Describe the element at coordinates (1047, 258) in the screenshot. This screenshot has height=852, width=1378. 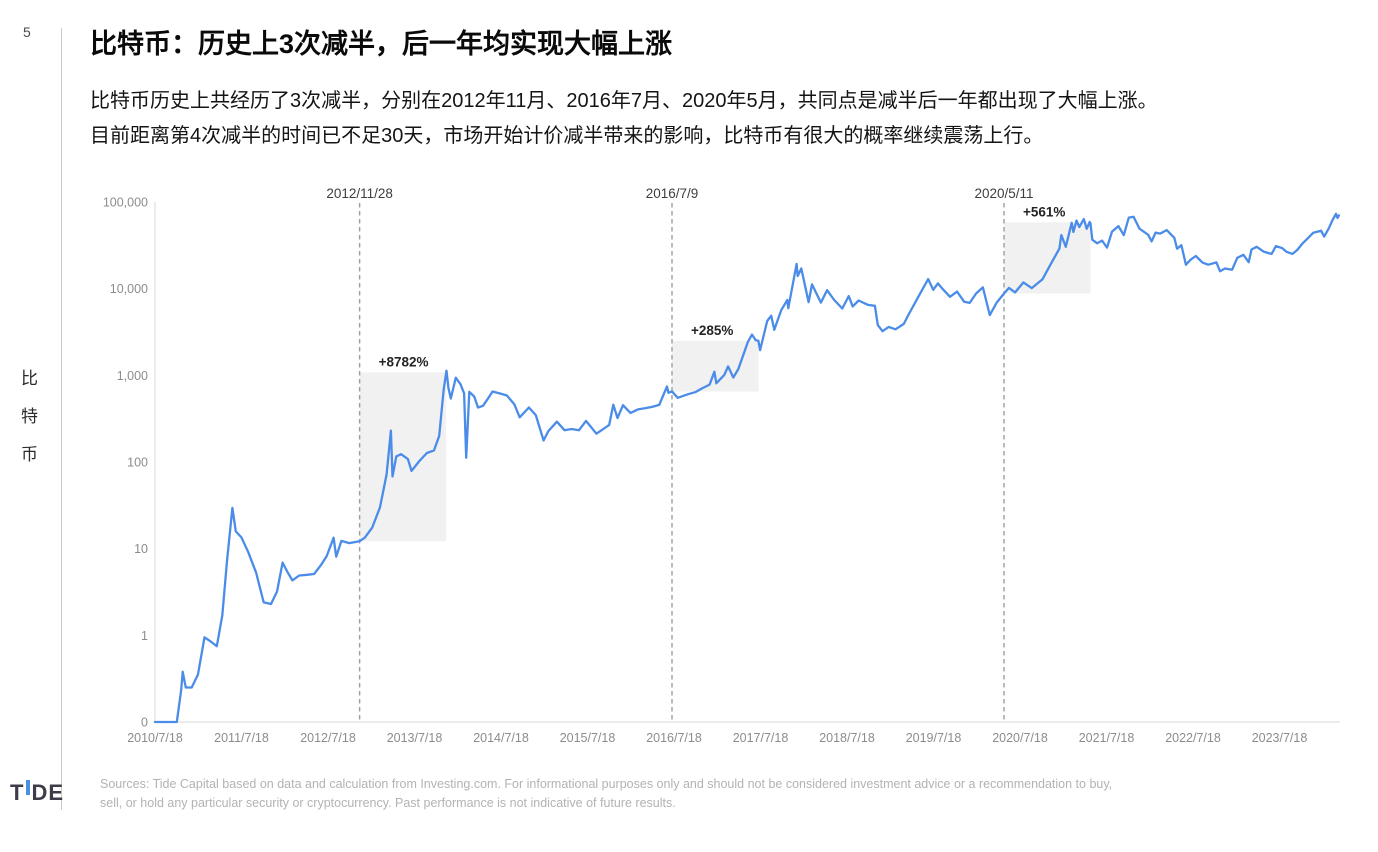
I see `halving-gain-region` at that location.